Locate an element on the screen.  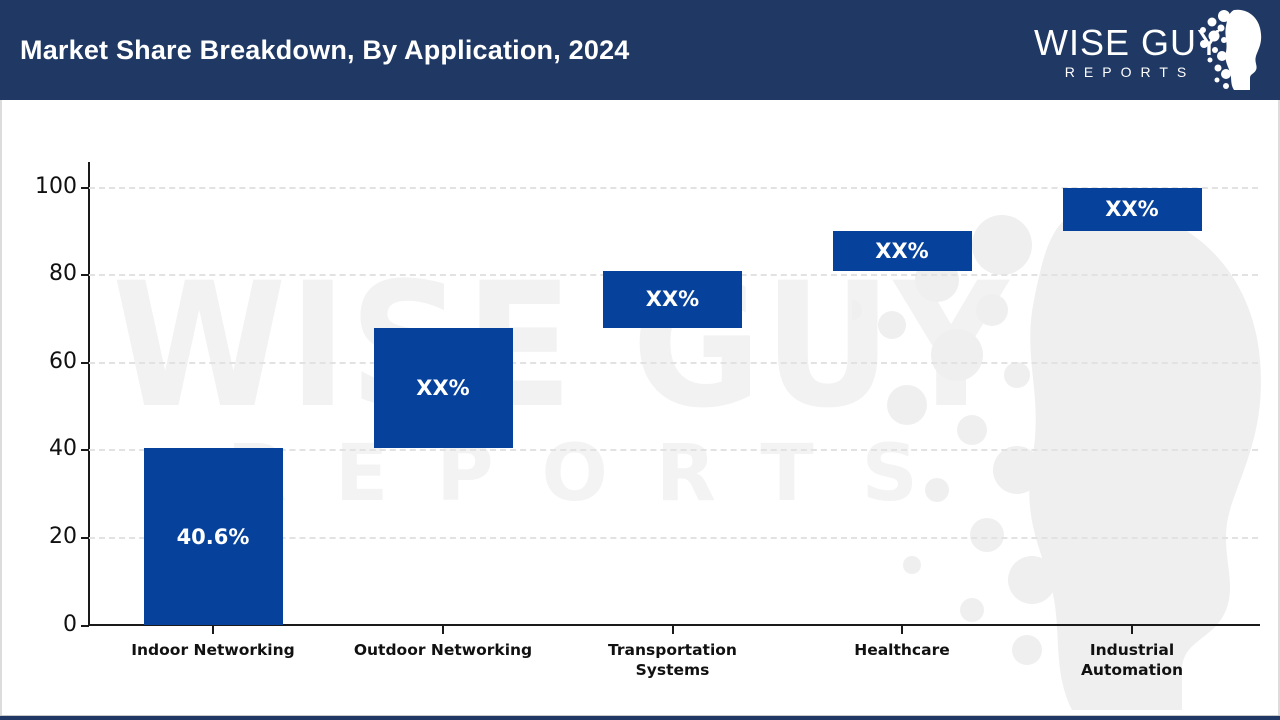
y-tick-label-100: 100 is located at coordinates (56, 186).